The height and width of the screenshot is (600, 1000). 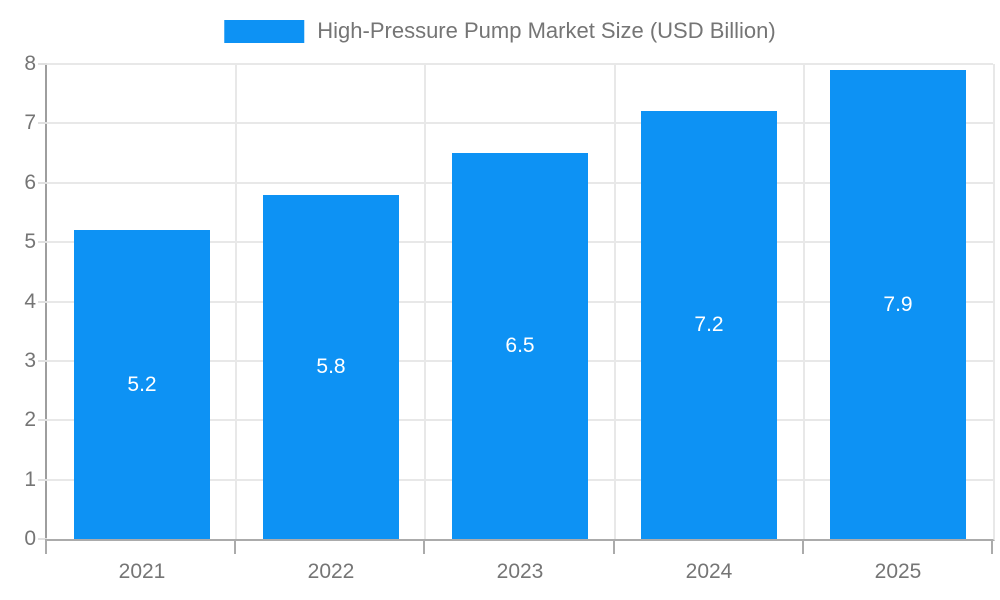 I want to click on x-tick-label: 2024, so click(x=709, y=571).